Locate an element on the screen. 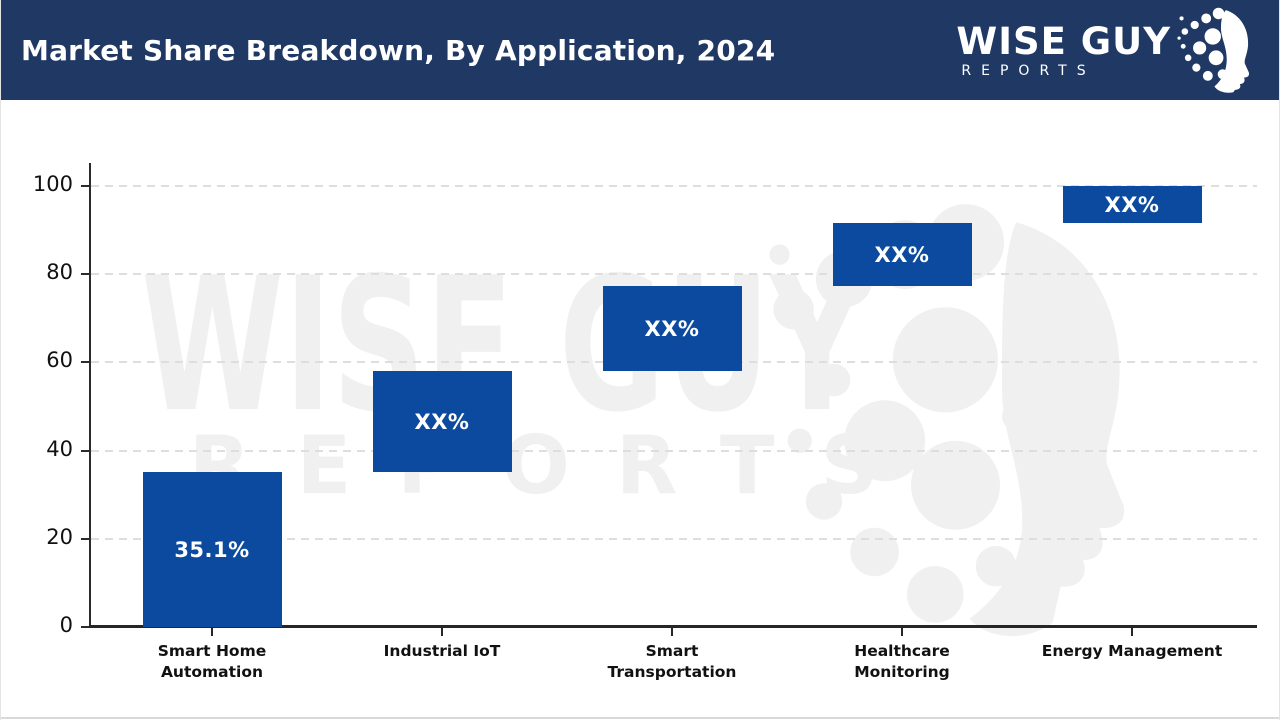  y-tick-label: 100 is located at coordinates (52, 184).